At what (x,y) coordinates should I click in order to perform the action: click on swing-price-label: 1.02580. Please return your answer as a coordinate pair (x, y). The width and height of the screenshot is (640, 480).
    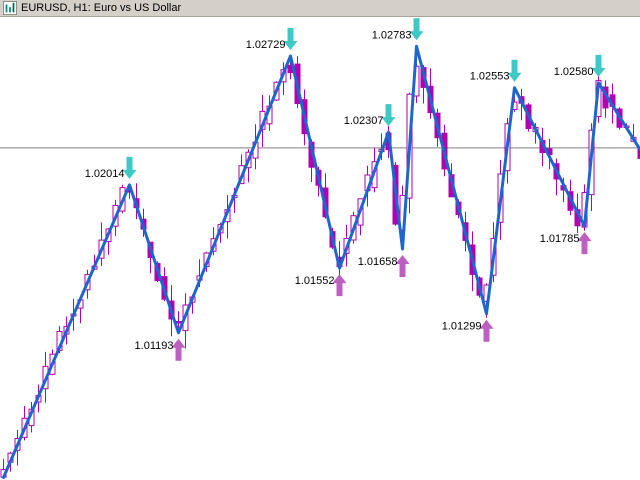
    Looking at the image, I should click on (574, 72).